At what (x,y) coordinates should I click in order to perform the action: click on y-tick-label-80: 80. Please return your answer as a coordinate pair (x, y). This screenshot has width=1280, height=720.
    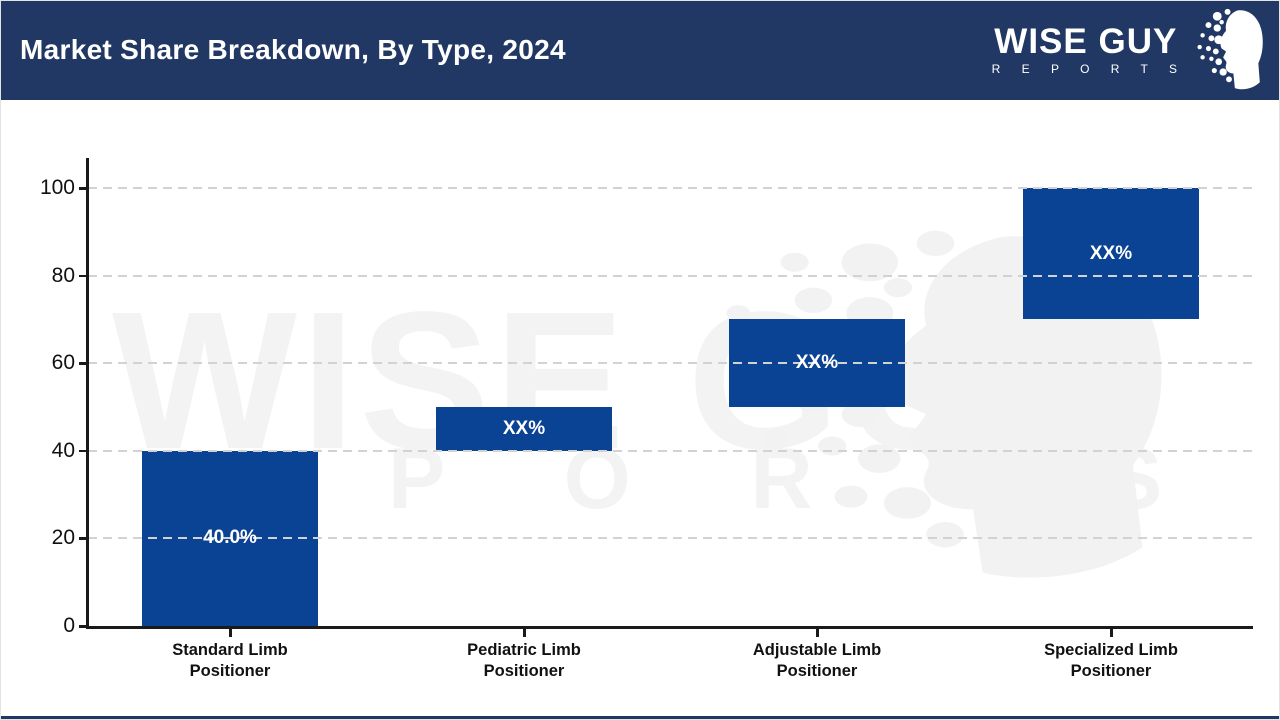
    Looking at the image, I should click on (63, 275).